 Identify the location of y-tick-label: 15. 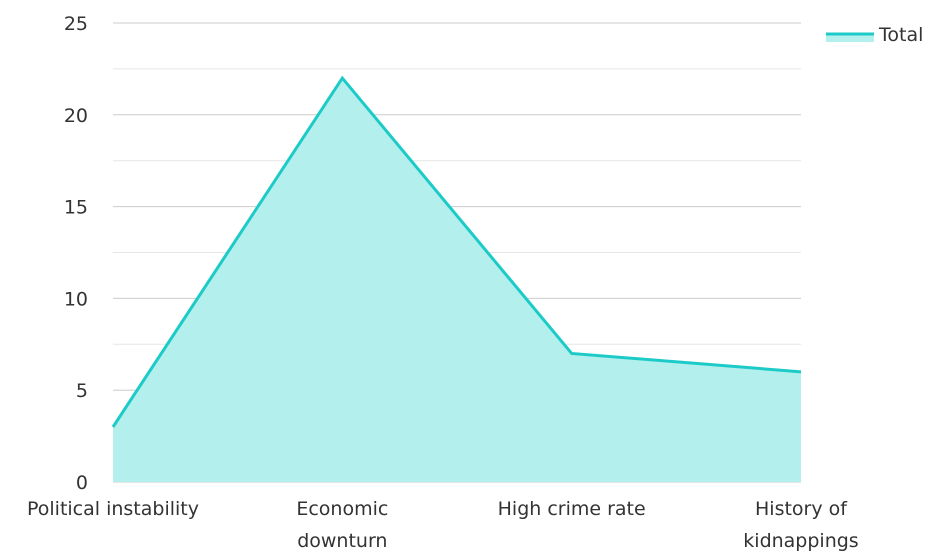
(76, 208).